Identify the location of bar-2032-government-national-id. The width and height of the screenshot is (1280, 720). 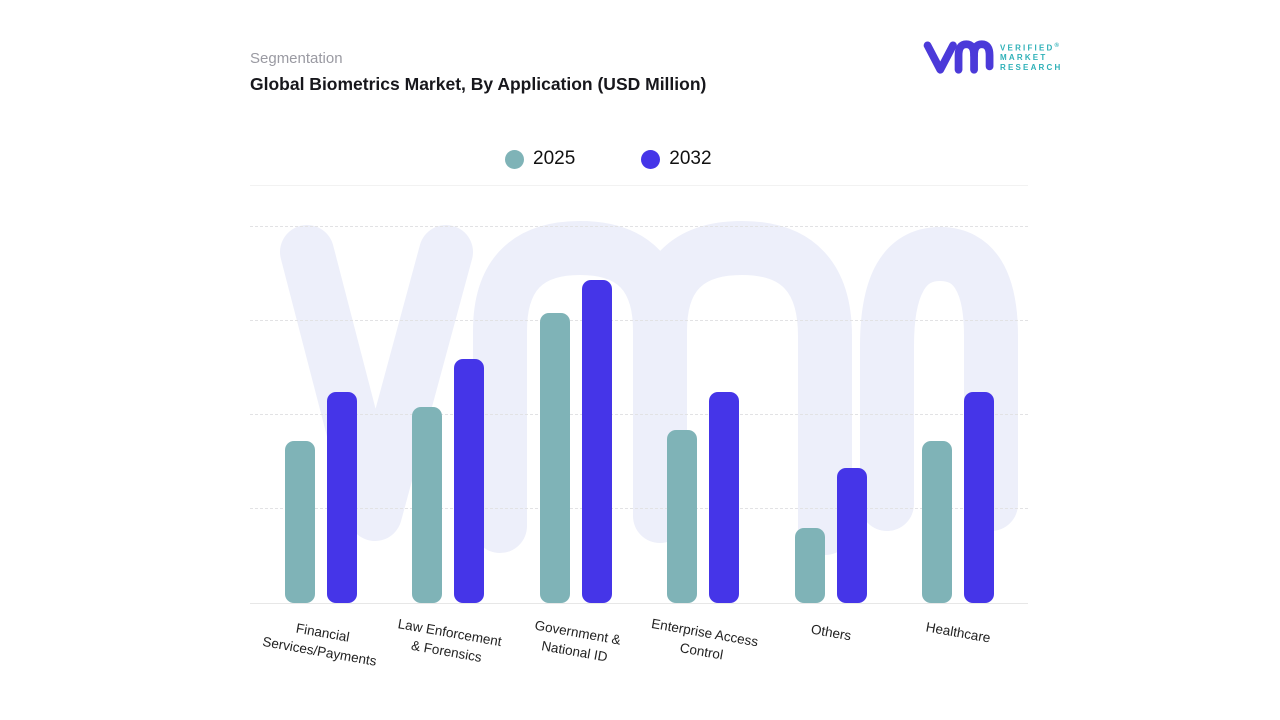
(597, 441).